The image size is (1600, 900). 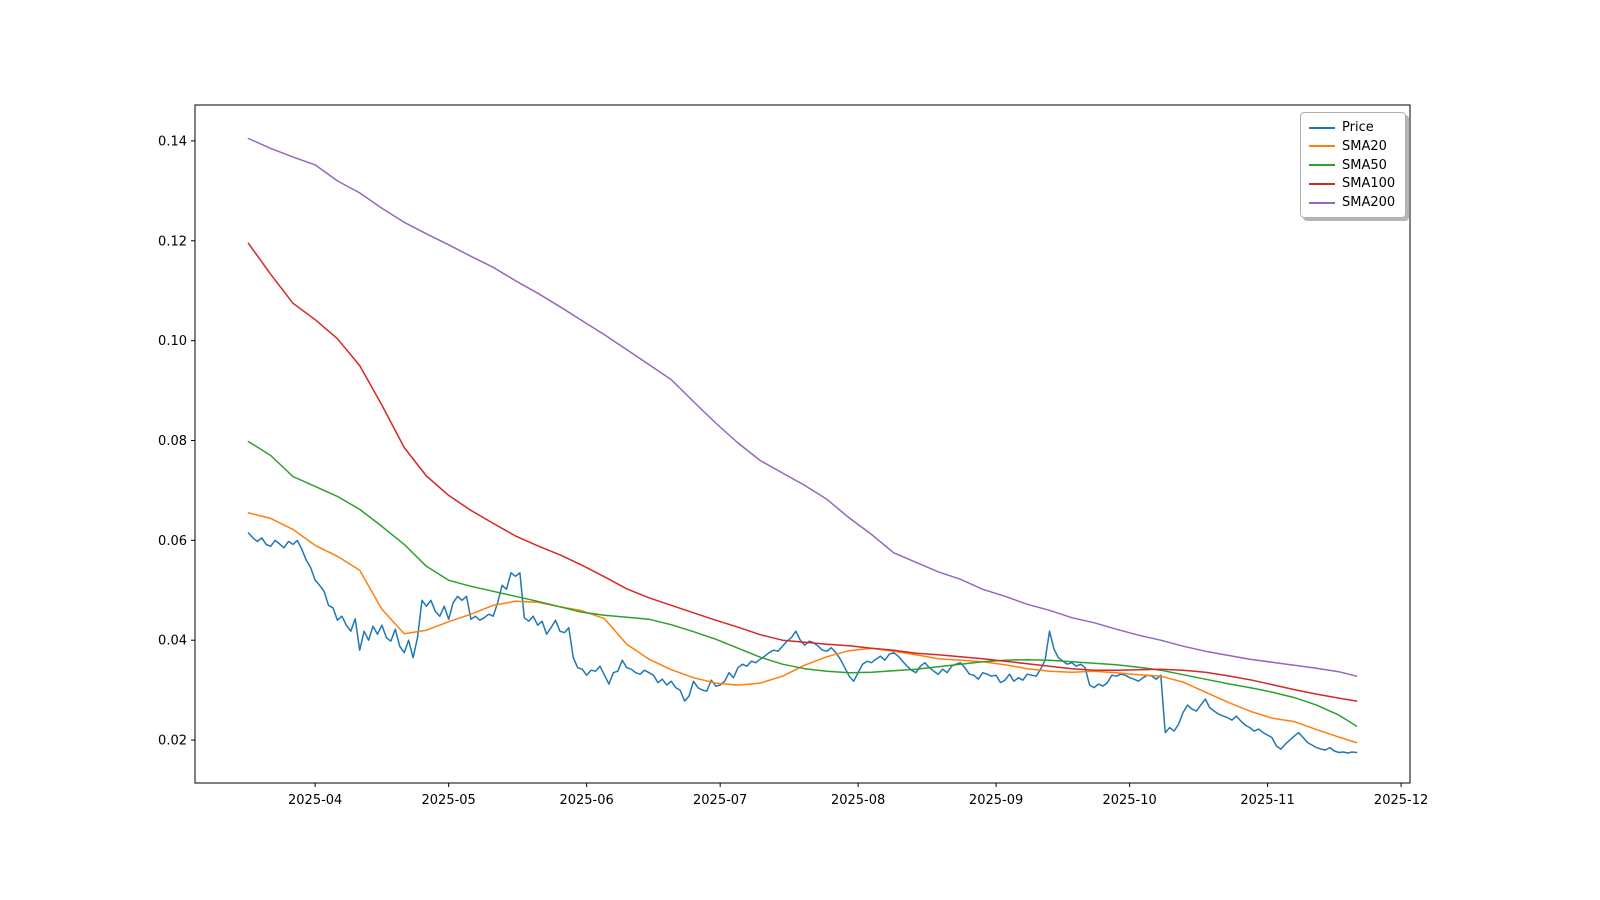 I want to click on legend-item-sma50: SMA50, so click(x=1353, y=165).